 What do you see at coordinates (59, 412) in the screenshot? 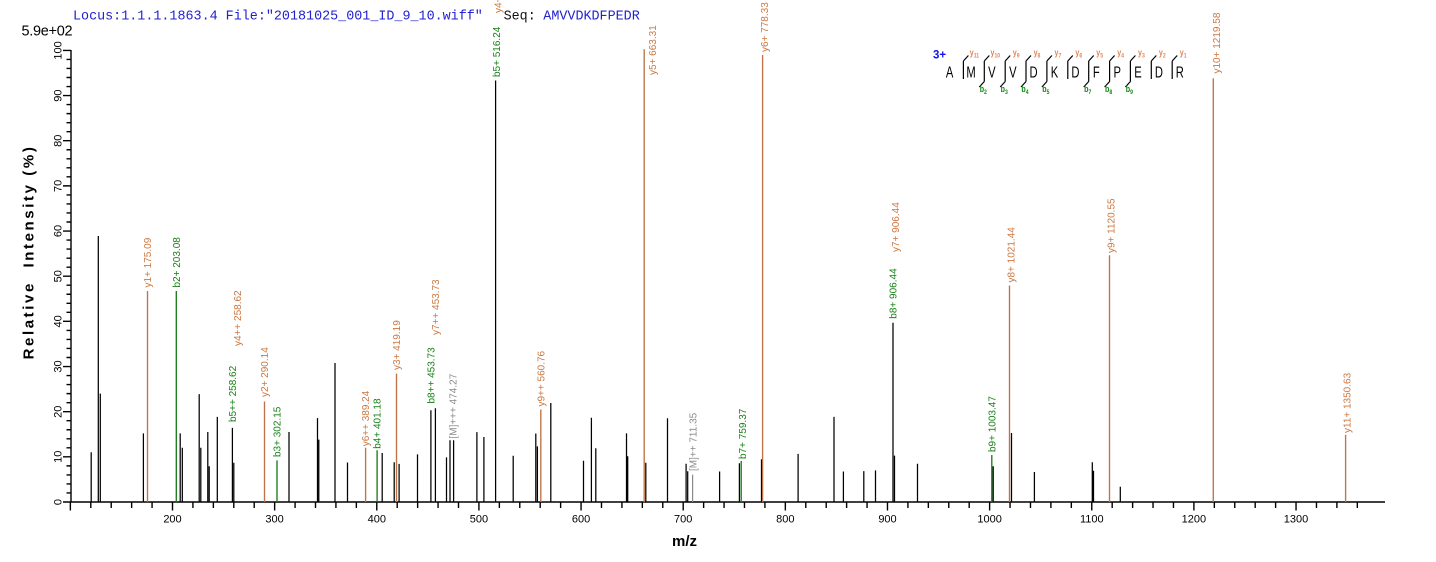
I see `svg-text: 20` at bounding box center [59, 412].